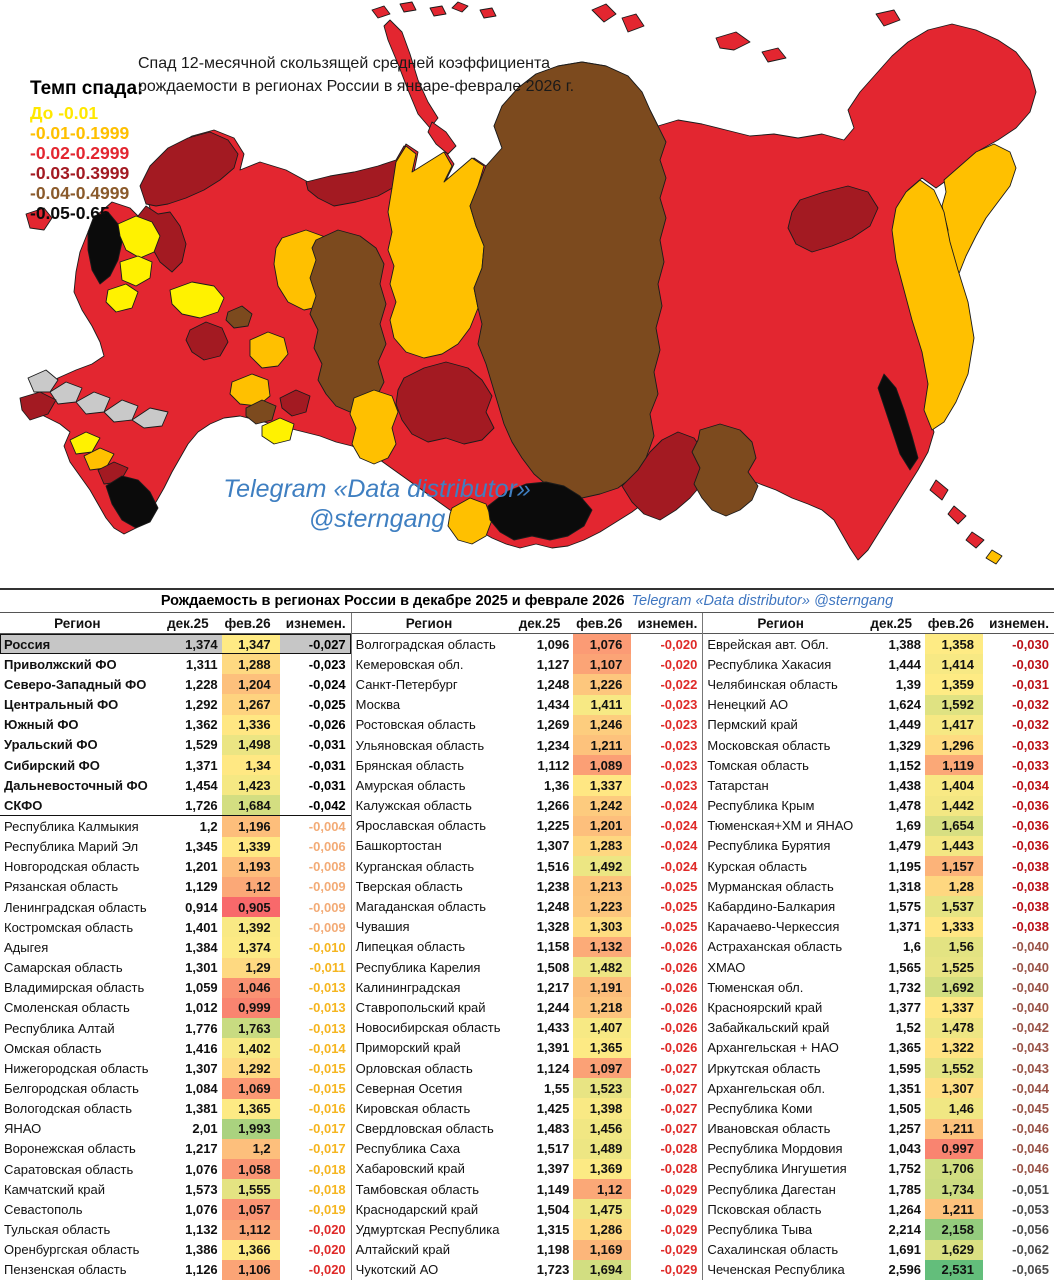 Image resolution: width=1054 pixels, height=1280 pixels. What do you see at coordinates (553, 806) in the screenshot?
I see `dec25-value-cell: 1,266` at bounding box center [553, 806].